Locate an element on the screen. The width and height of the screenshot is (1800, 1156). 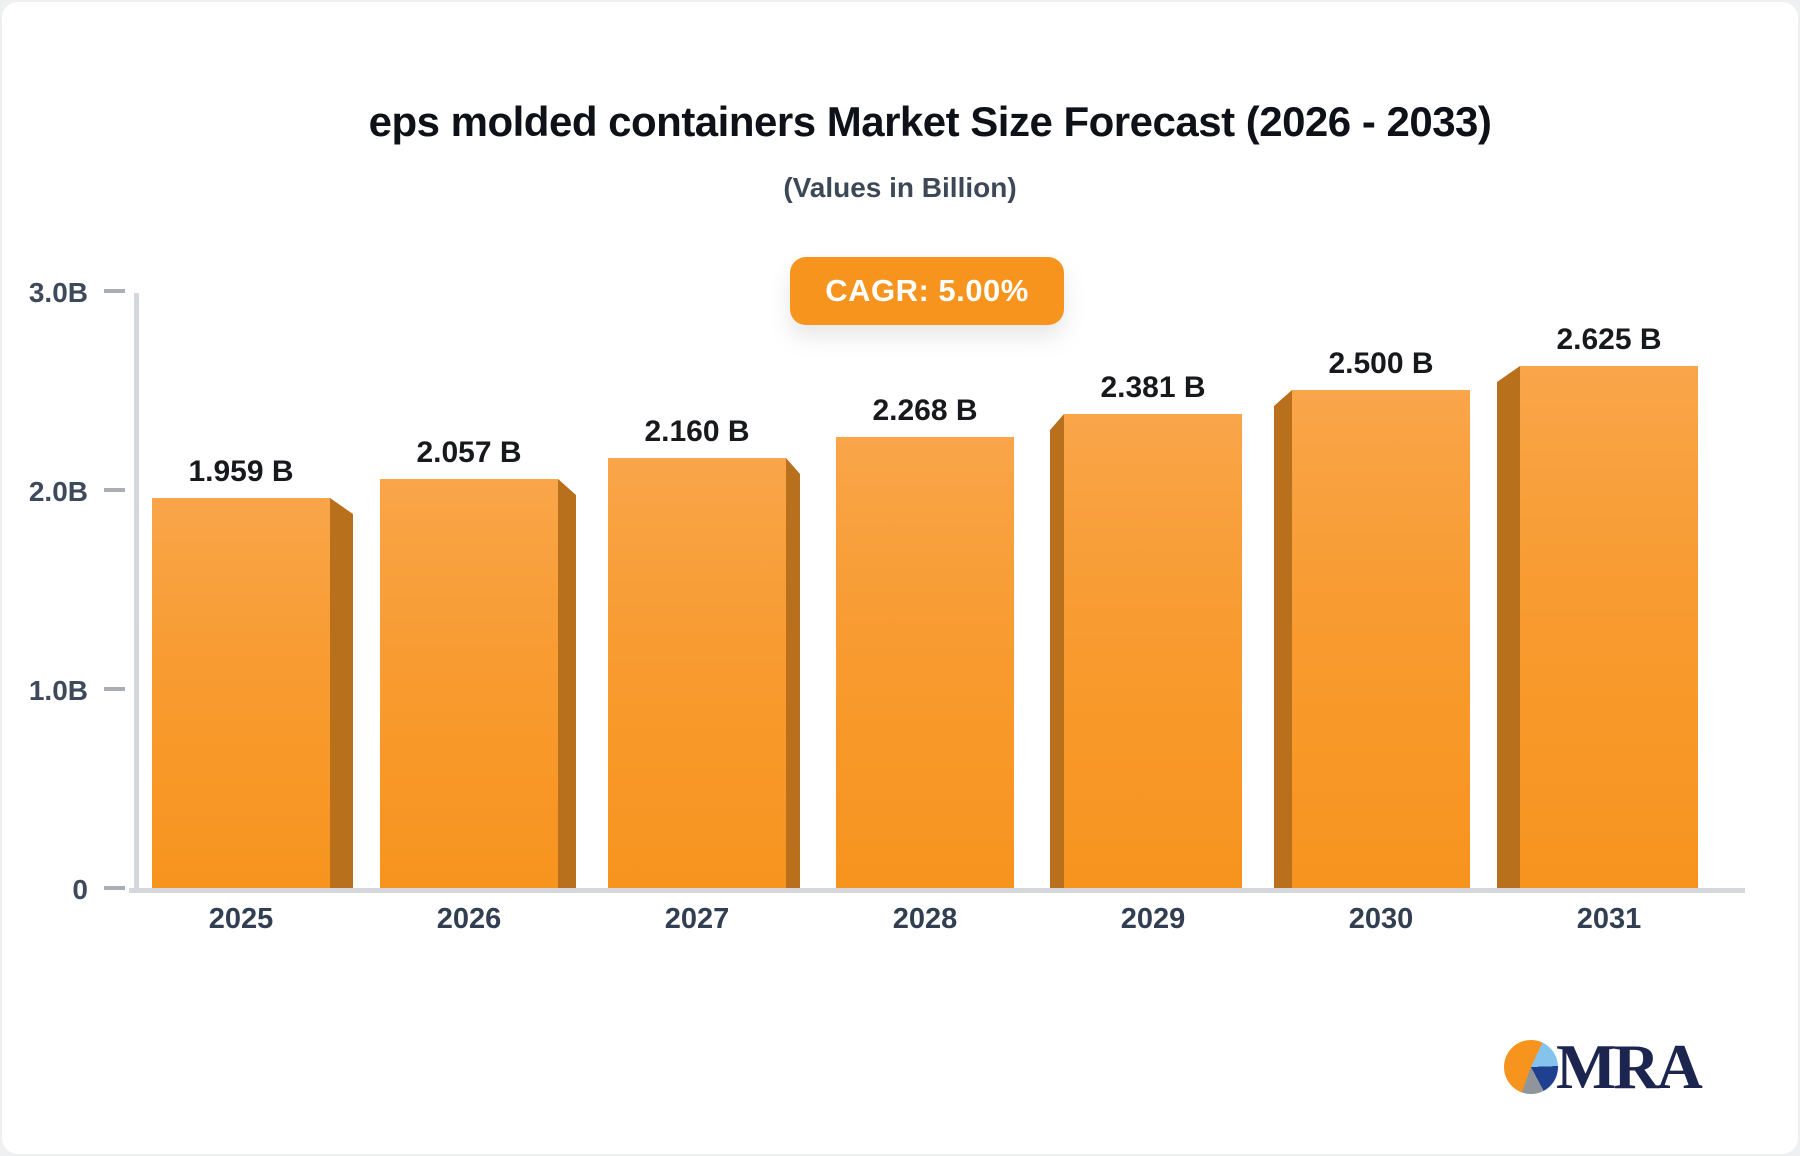
bar-value-label: 2.268 B is located at coordinates (925, 410).